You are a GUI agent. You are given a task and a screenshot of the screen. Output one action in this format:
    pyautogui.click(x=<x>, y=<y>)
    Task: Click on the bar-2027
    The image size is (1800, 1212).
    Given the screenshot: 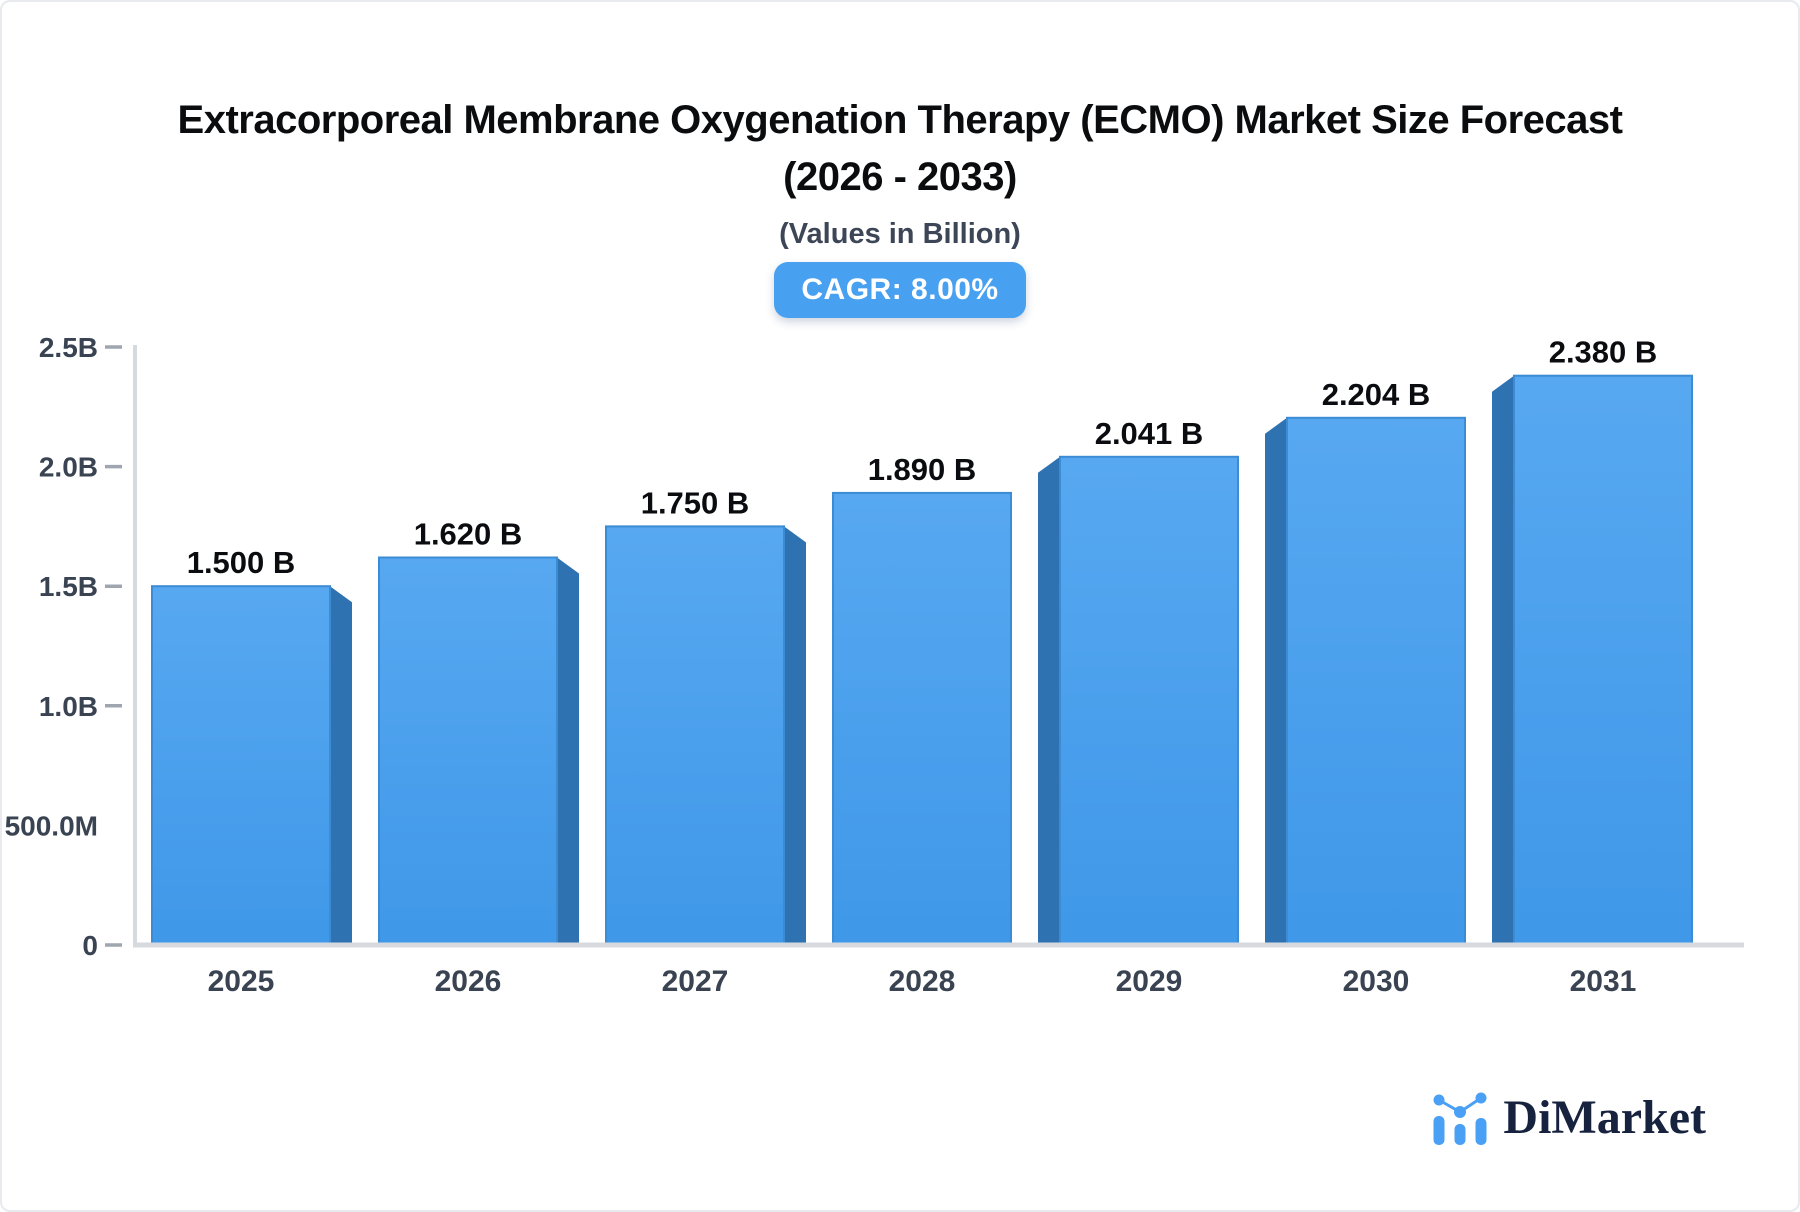 What is the action you would take?
    pyautogui.click(x=695, y=735)
    